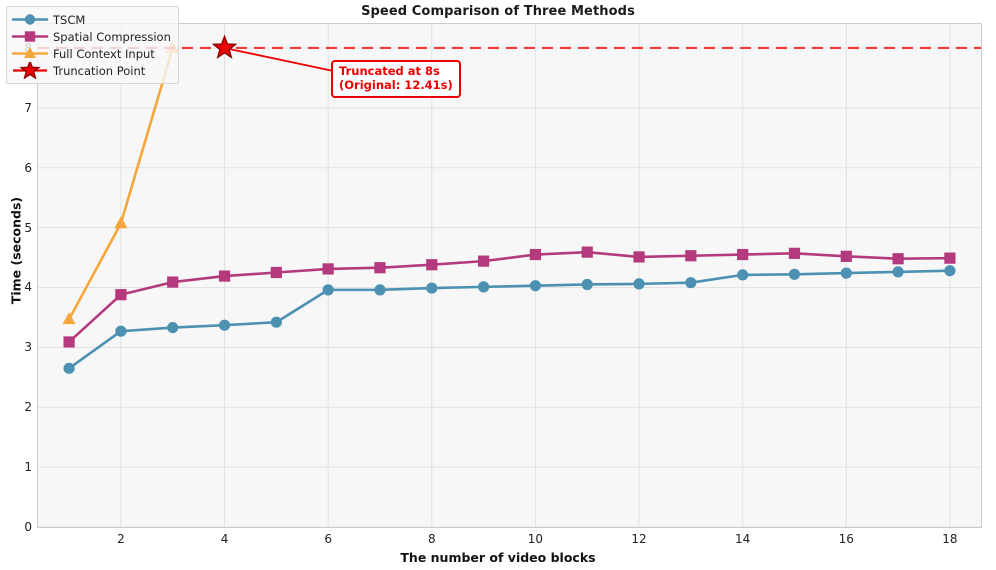  What do you see at coordinates (396, 84) in the screenshot?
I see `annotation-line-2: (Original: 12.41s)` at bounding box center [396, 84].